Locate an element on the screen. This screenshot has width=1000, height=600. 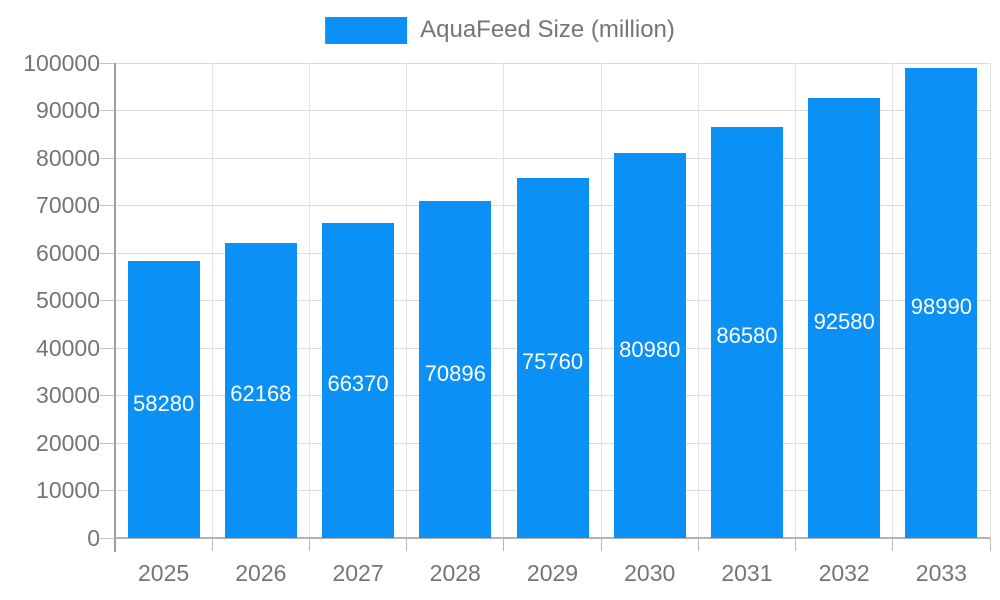
x-axis-tick-label: 2026 is located at coordinates (261, 573).